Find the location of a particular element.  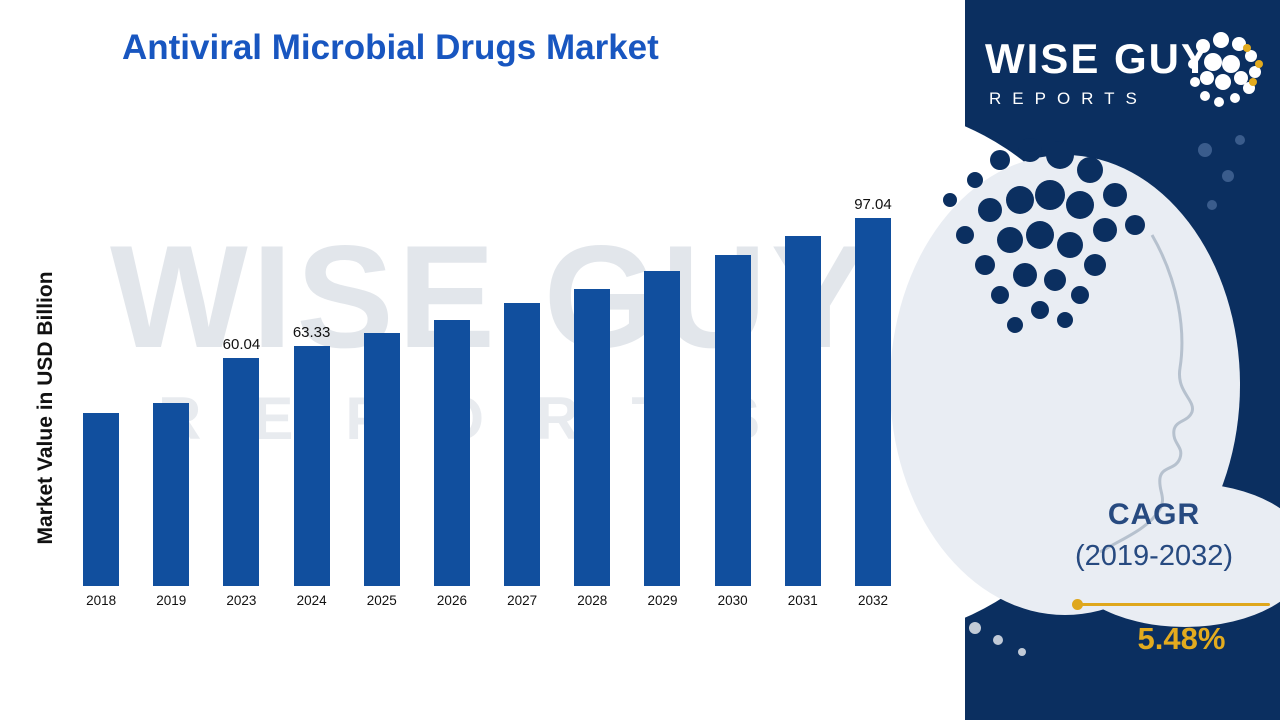

bar-column: 2025 is located at coordinates (382, 471).